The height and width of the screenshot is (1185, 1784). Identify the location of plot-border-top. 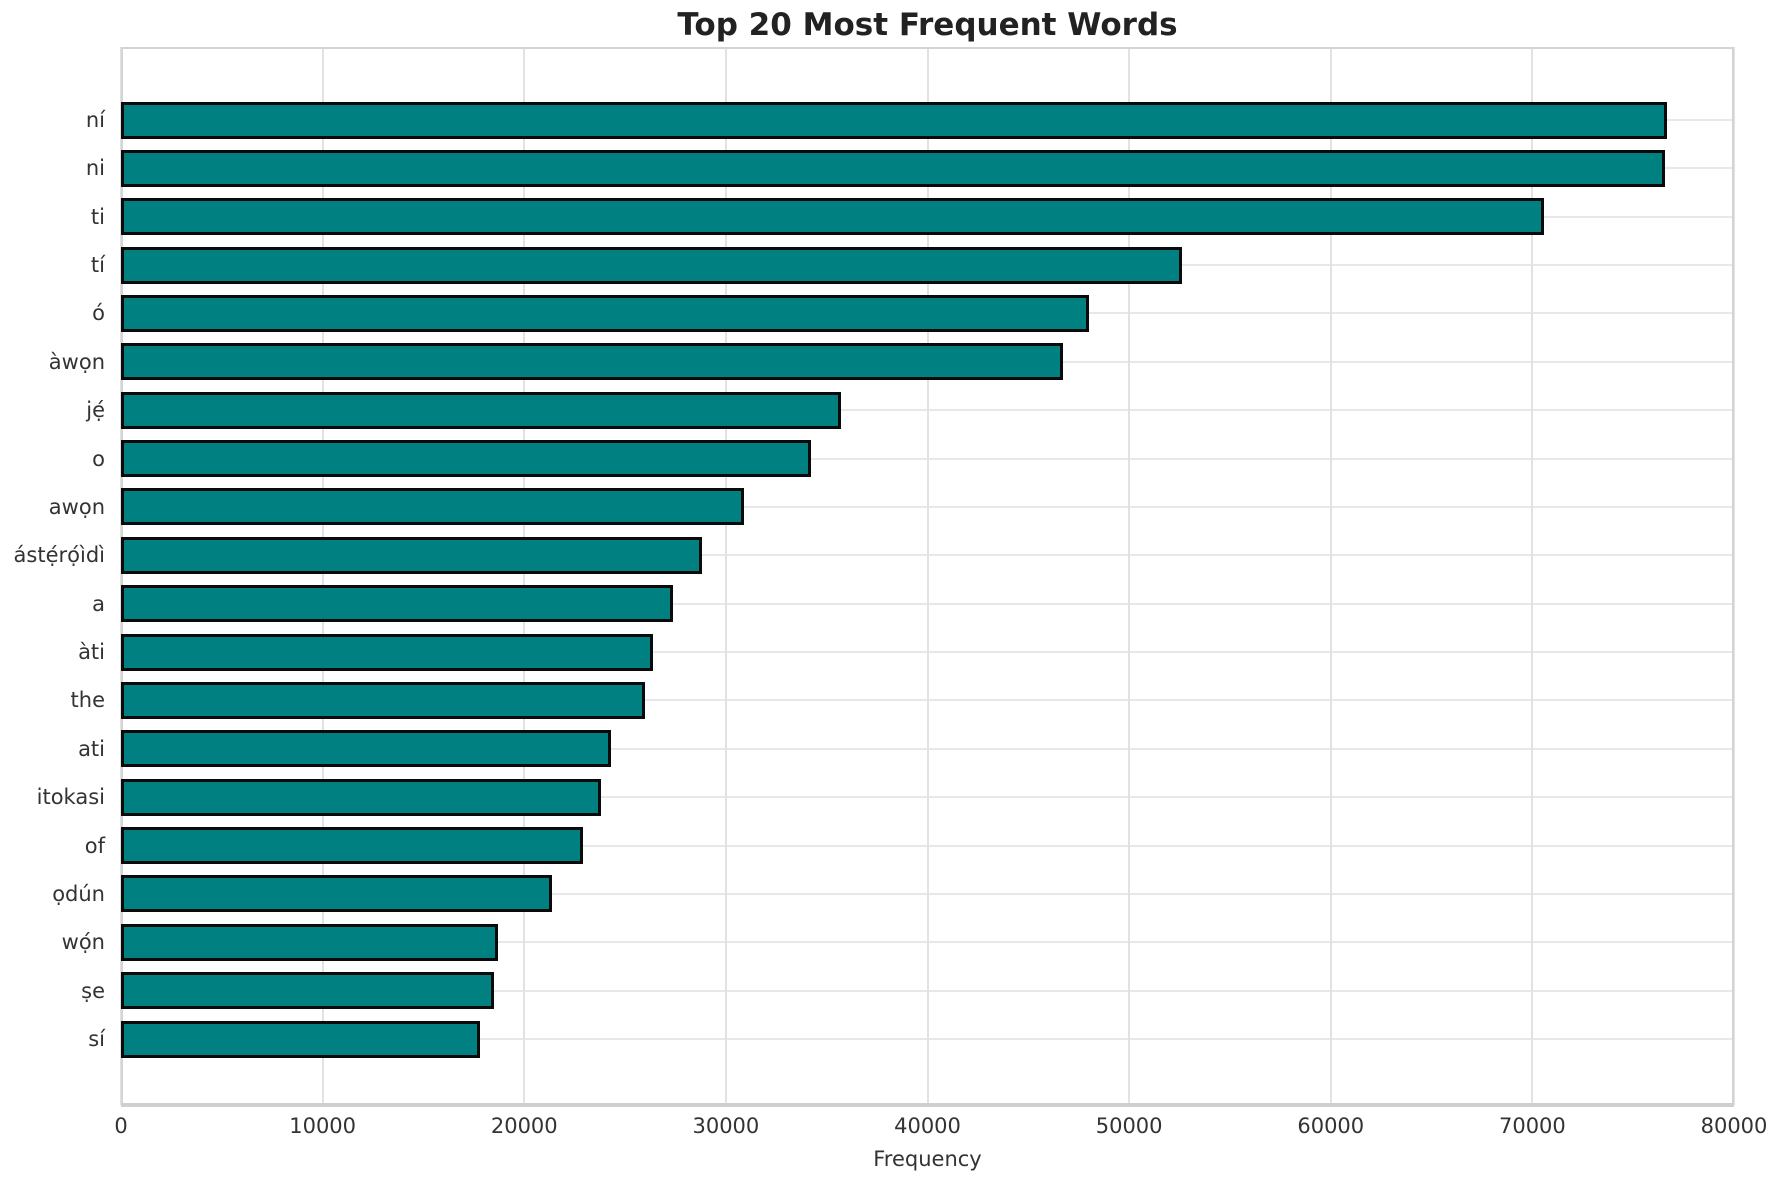
(927, 48).